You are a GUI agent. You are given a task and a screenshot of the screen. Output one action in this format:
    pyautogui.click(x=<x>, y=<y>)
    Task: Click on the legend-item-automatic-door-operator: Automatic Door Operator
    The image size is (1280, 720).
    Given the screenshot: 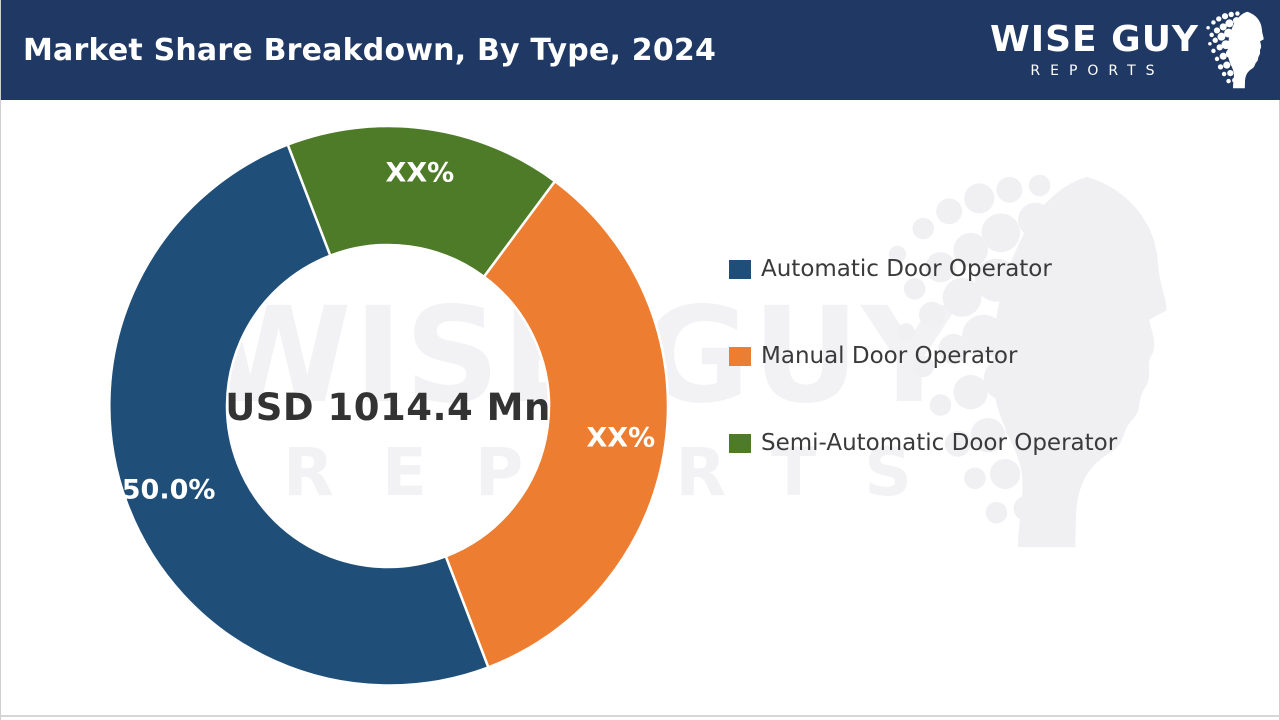 What is the action you would take?
    pyautogui.click(x=923, y=269)
    